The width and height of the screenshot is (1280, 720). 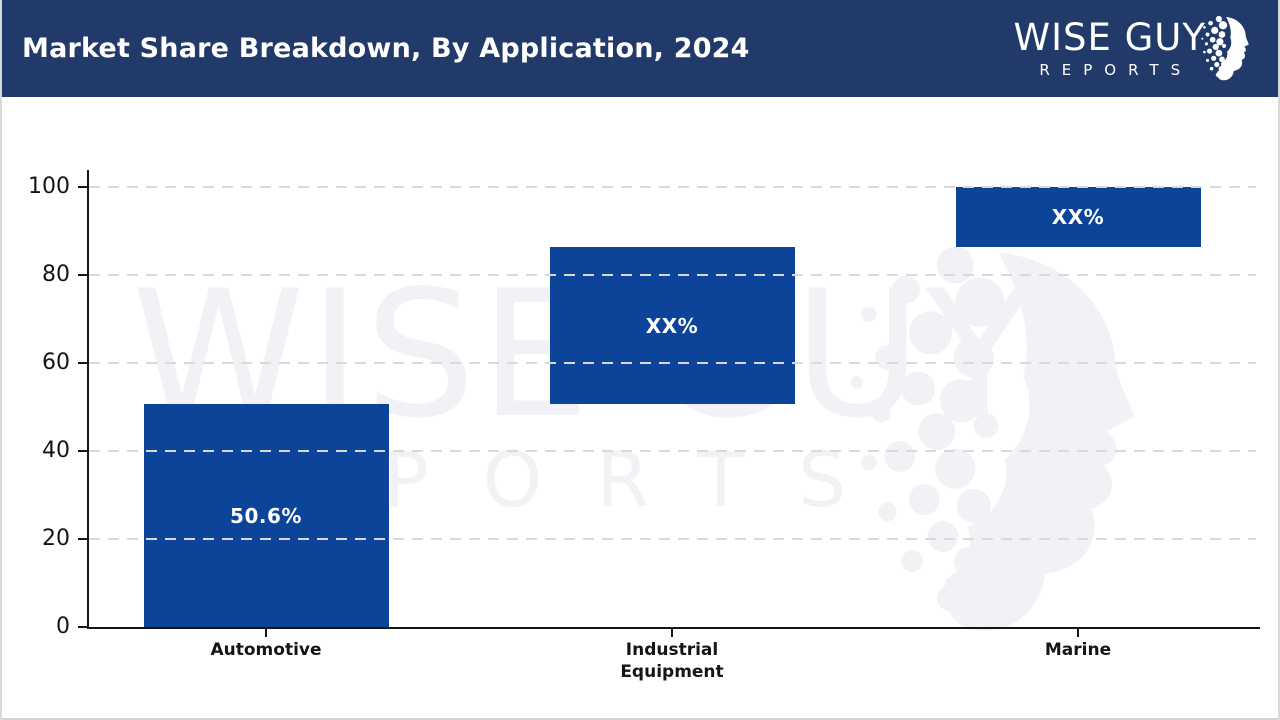 What do you see at coordinates (1109, 37) in the screenshot?
I see `brand-name: WISE GUY` at bounding box center [1109, 37].